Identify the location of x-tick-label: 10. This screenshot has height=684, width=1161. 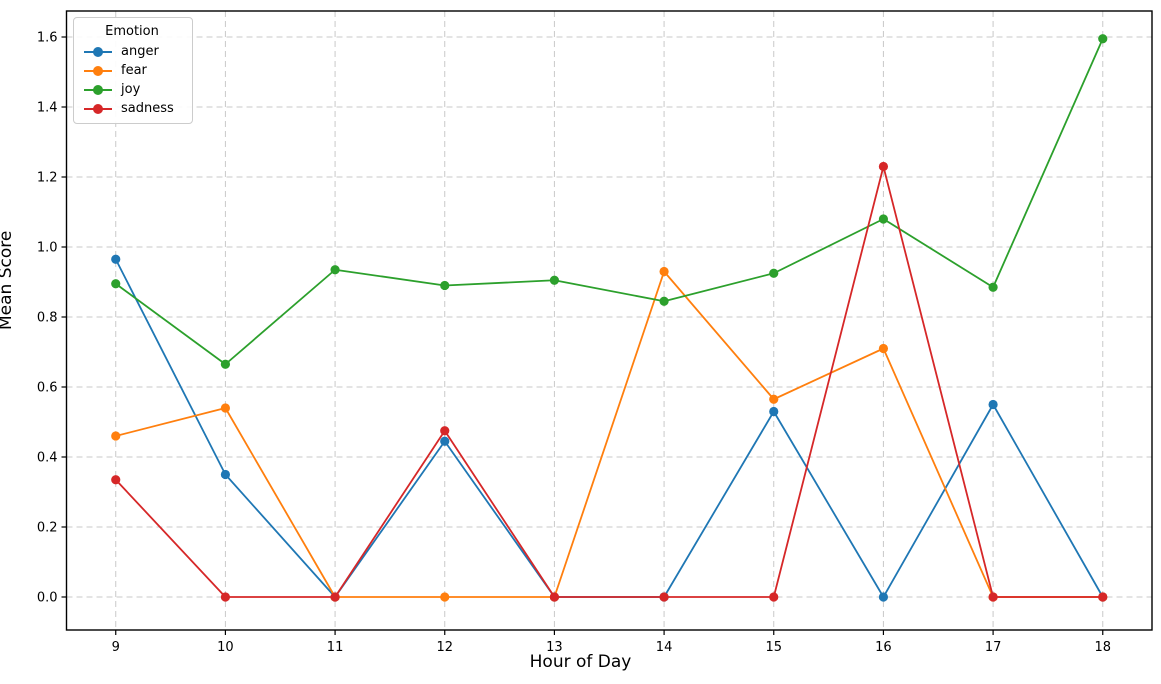
(225, 647).